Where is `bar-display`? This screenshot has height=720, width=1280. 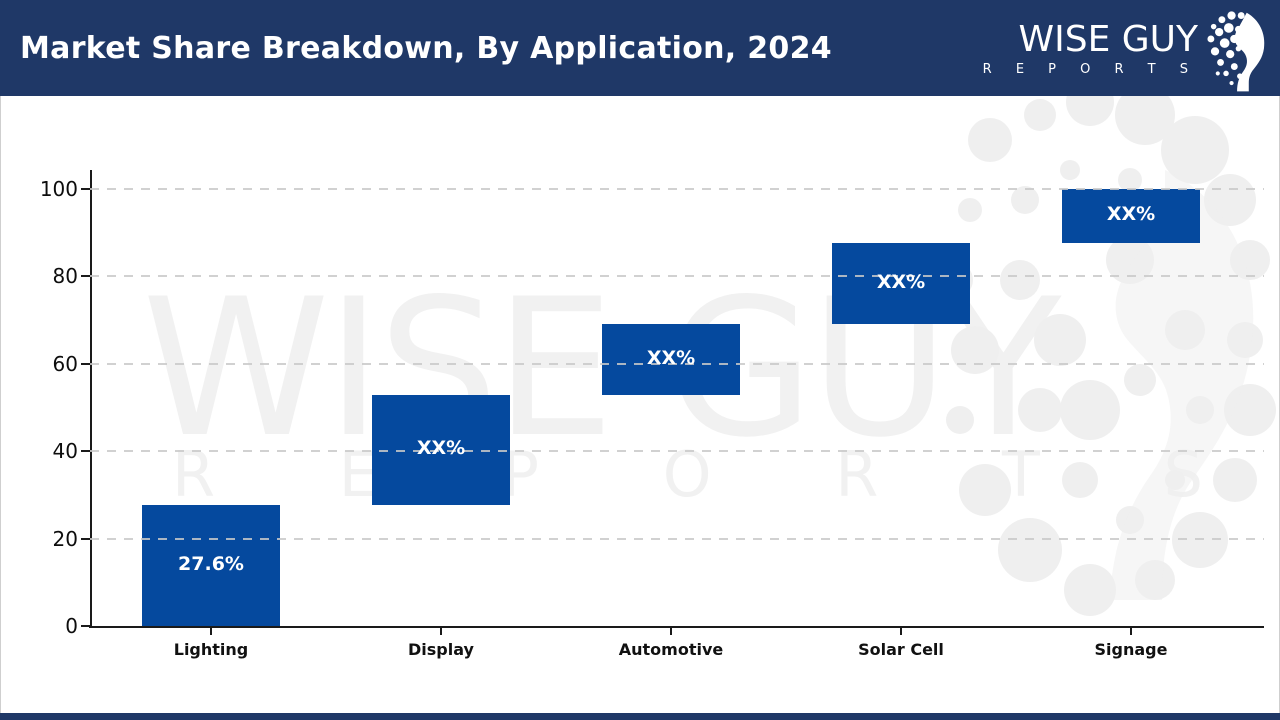 bar-display is located at coordinates (441, 450).